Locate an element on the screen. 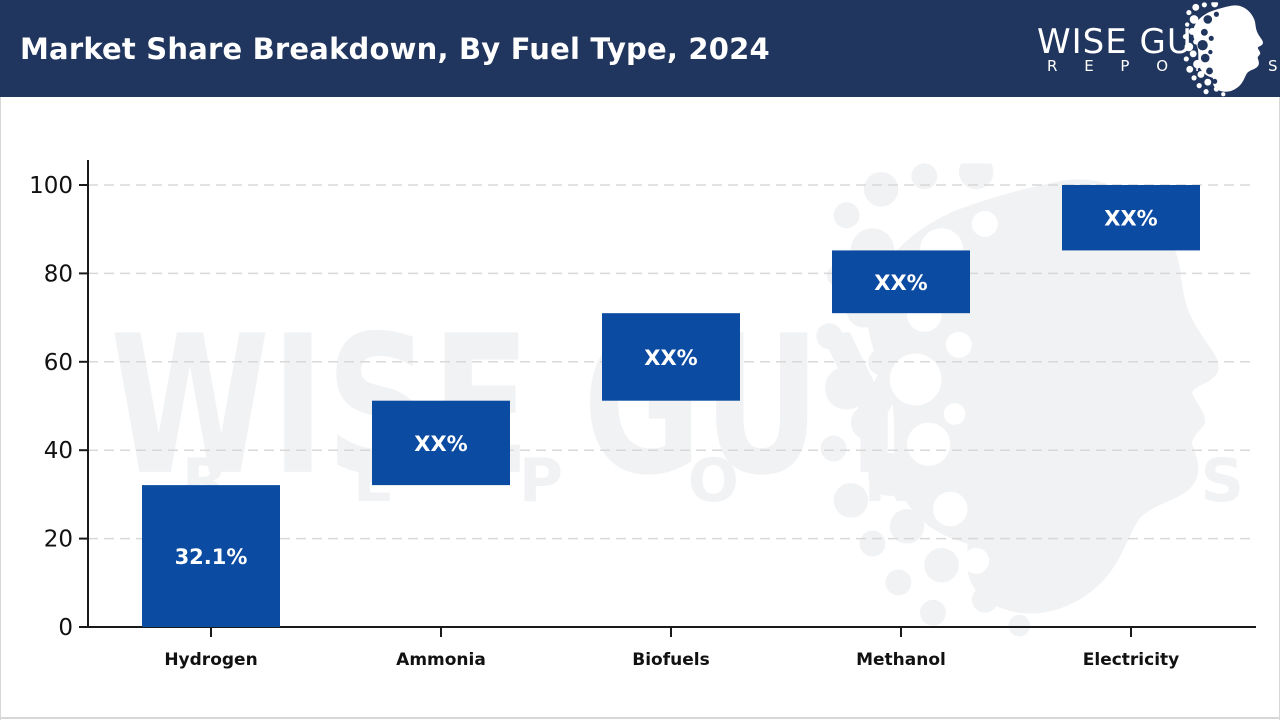 The width and height of the screenshot is (1280, 720). y-tick-label: 0 is located at coordinates (65, 628).